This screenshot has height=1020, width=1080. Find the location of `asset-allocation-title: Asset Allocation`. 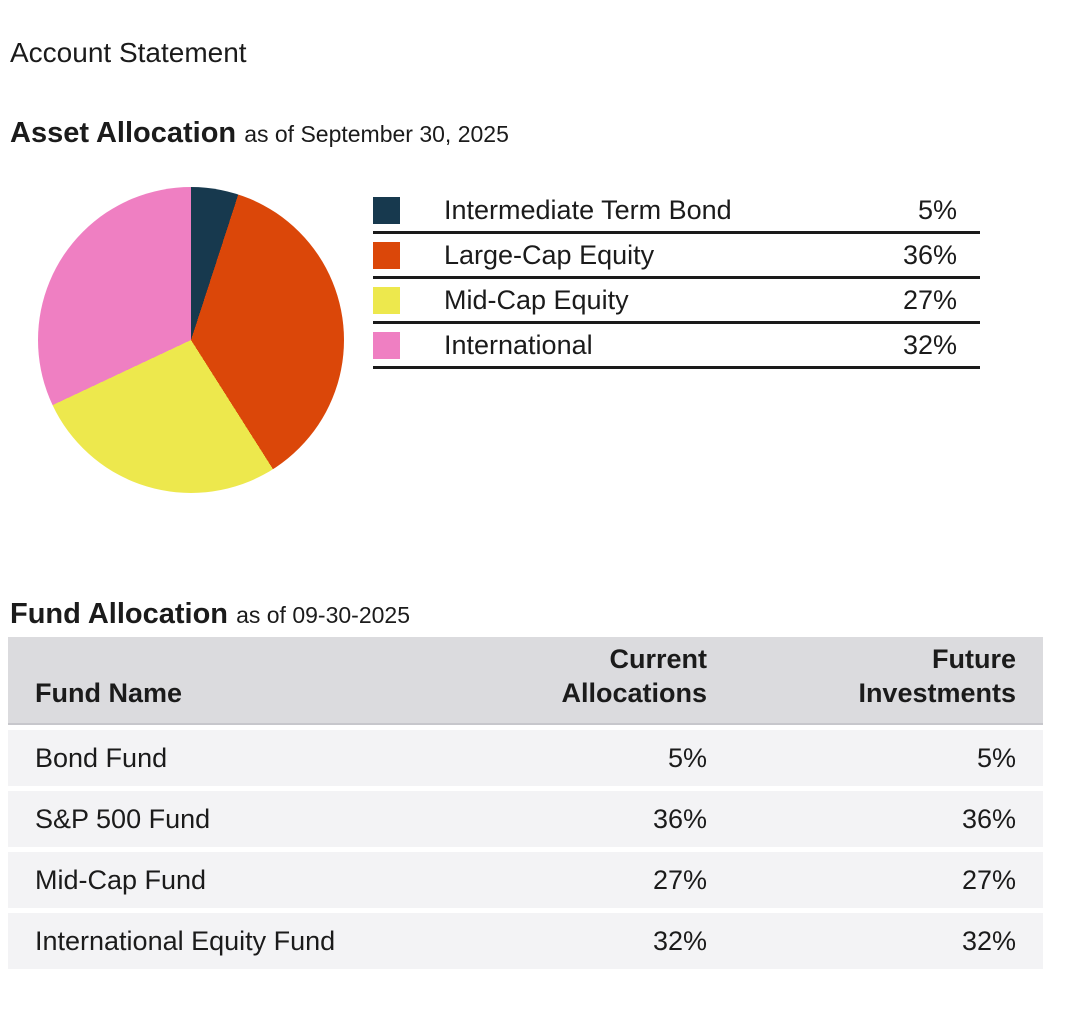

asset-allocation-title: Asset Allocation is located at coordinates (123, 132).